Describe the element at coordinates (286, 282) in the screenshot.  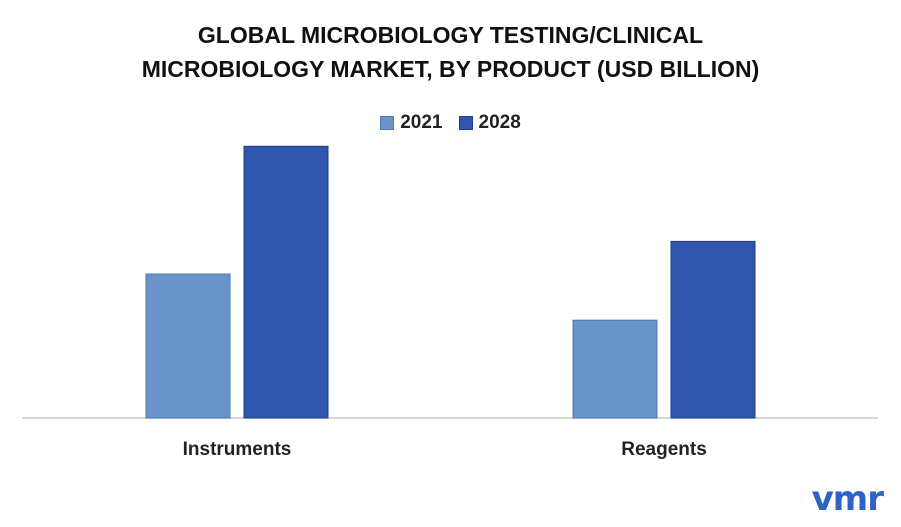
I see `bar-instruments-2028` at that location.